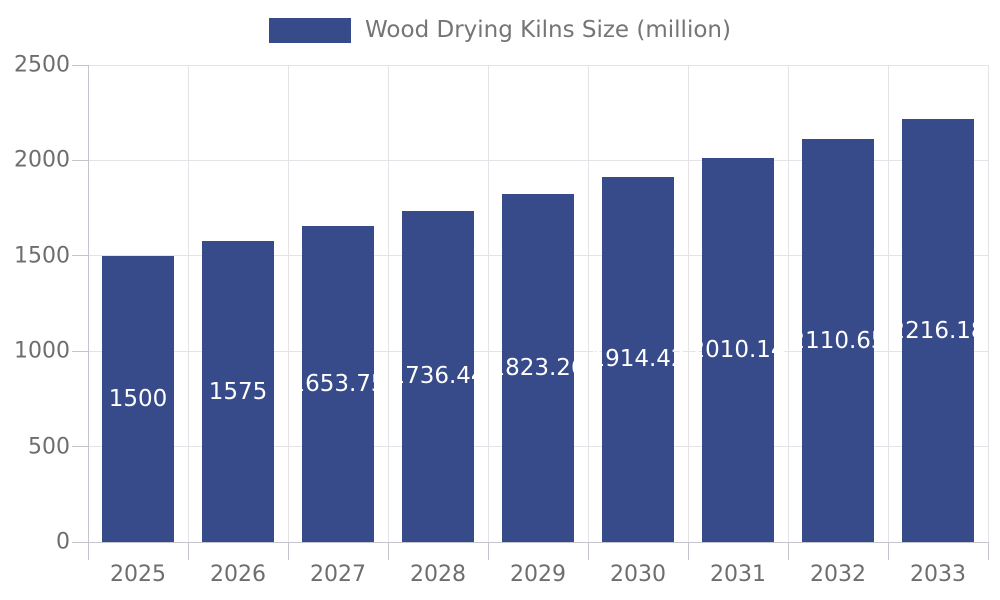 The height and width of the screenshot is (600, 1000). I want to click on y-tick-label: 2500, so click(42, 65).